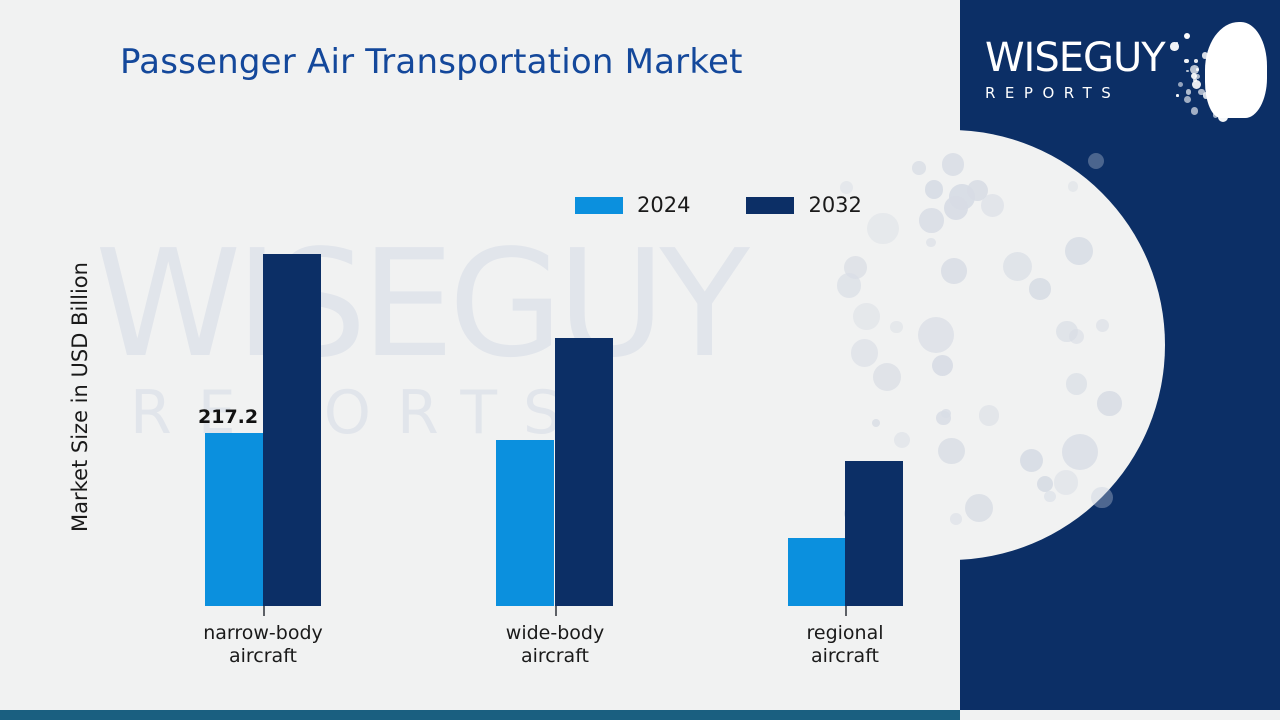  Describe the element at coordinates (804, 205) in the screenshot. I see `legend-item-2032: 2032` at that location.